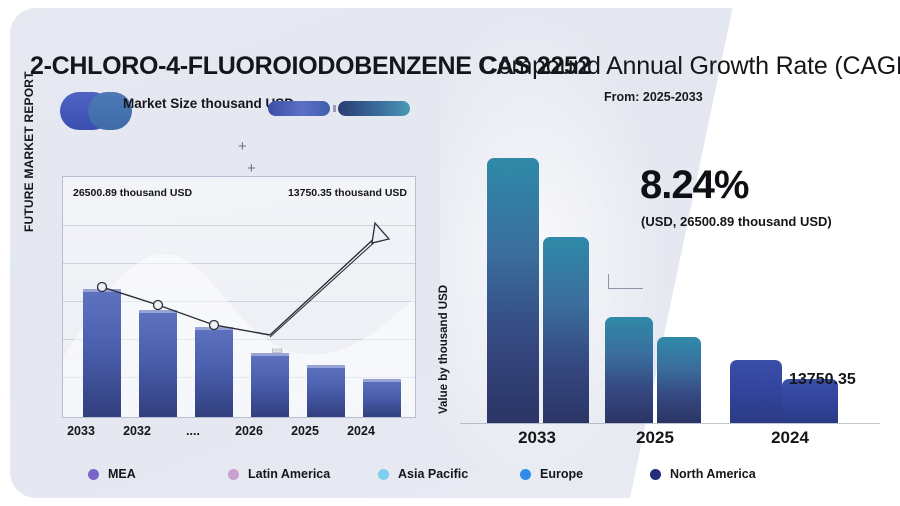 The height and width of the screenshot is (506, 900). Describe the element at coordinates (433, 474) in the screenshot. I see `legend-label: Asia Pacific` at that location.